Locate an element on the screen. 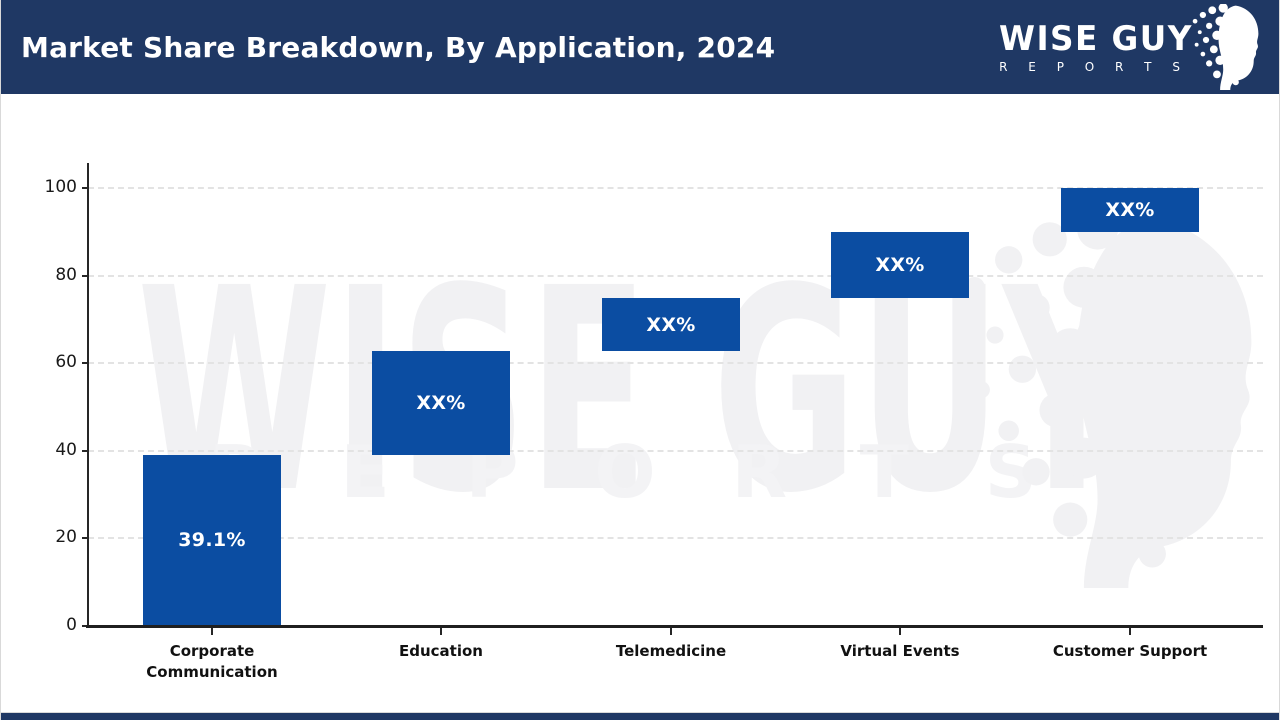 This screenshot has width=1280, height=720. y-tick-label: 40 is located at coordinates (66, 449).